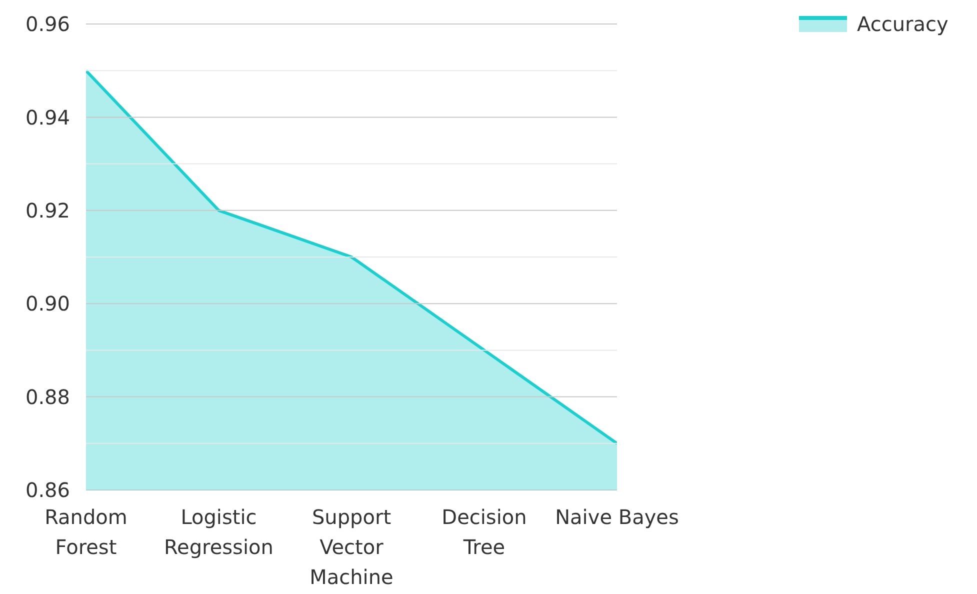 This screenshot has width=977, height=594. I want to click on y-tick-label: 0.96, so click(47, 24).